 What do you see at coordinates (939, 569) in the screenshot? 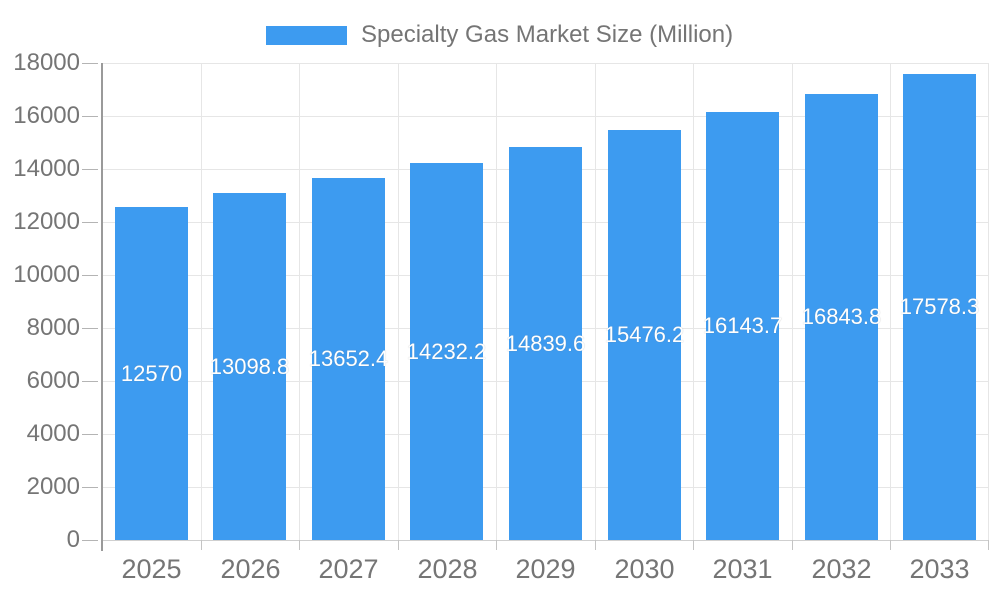
I see `x-axis-label: 2033` at bounding box center [939, 569].